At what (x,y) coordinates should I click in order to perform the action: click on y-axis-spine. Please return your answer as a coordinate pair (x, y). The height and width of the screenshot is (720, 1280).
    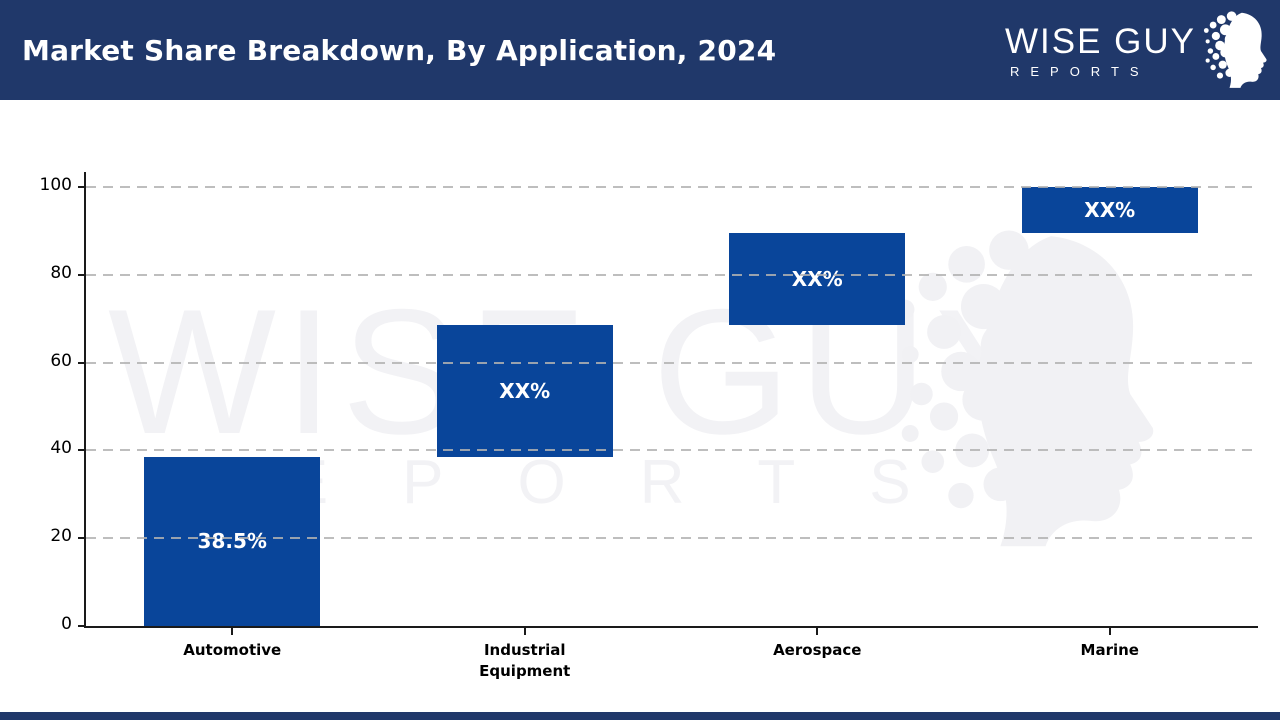
    Looking at the image, I should click on (85, 400).